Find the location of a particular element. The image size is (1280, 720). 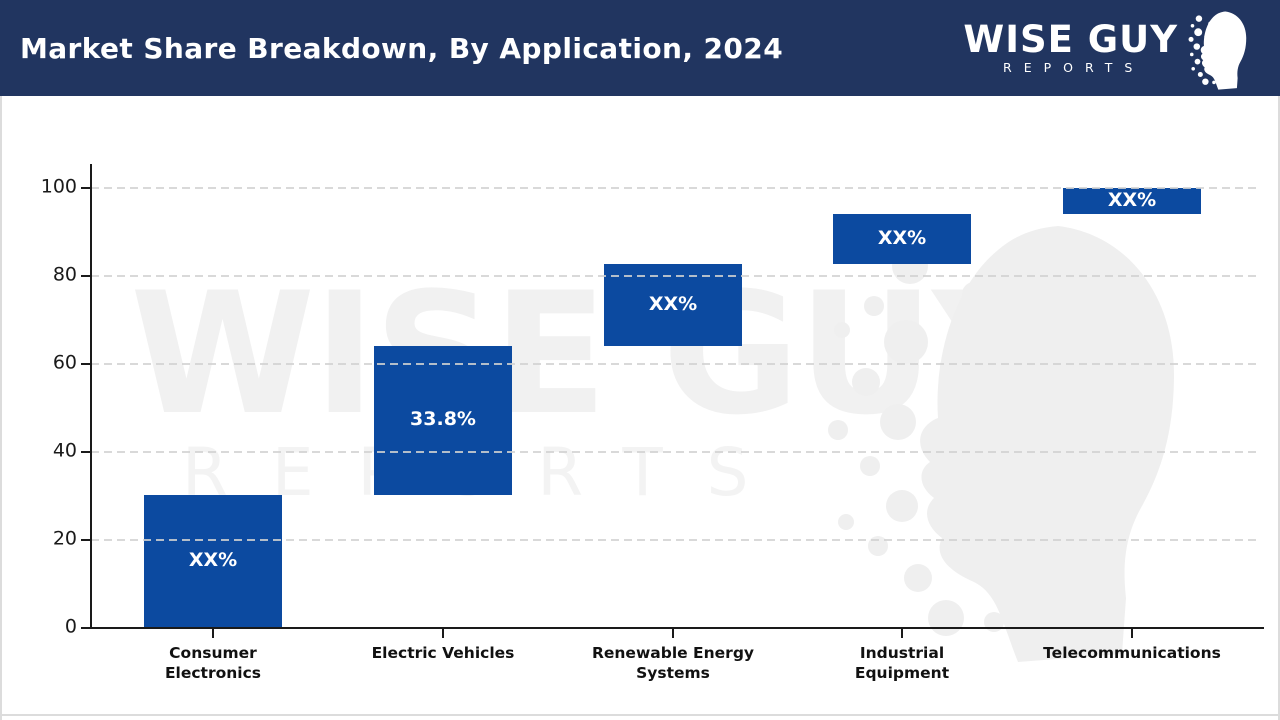

category-label-3: Renewable Energy Systems is located at coordinates (673, 663).